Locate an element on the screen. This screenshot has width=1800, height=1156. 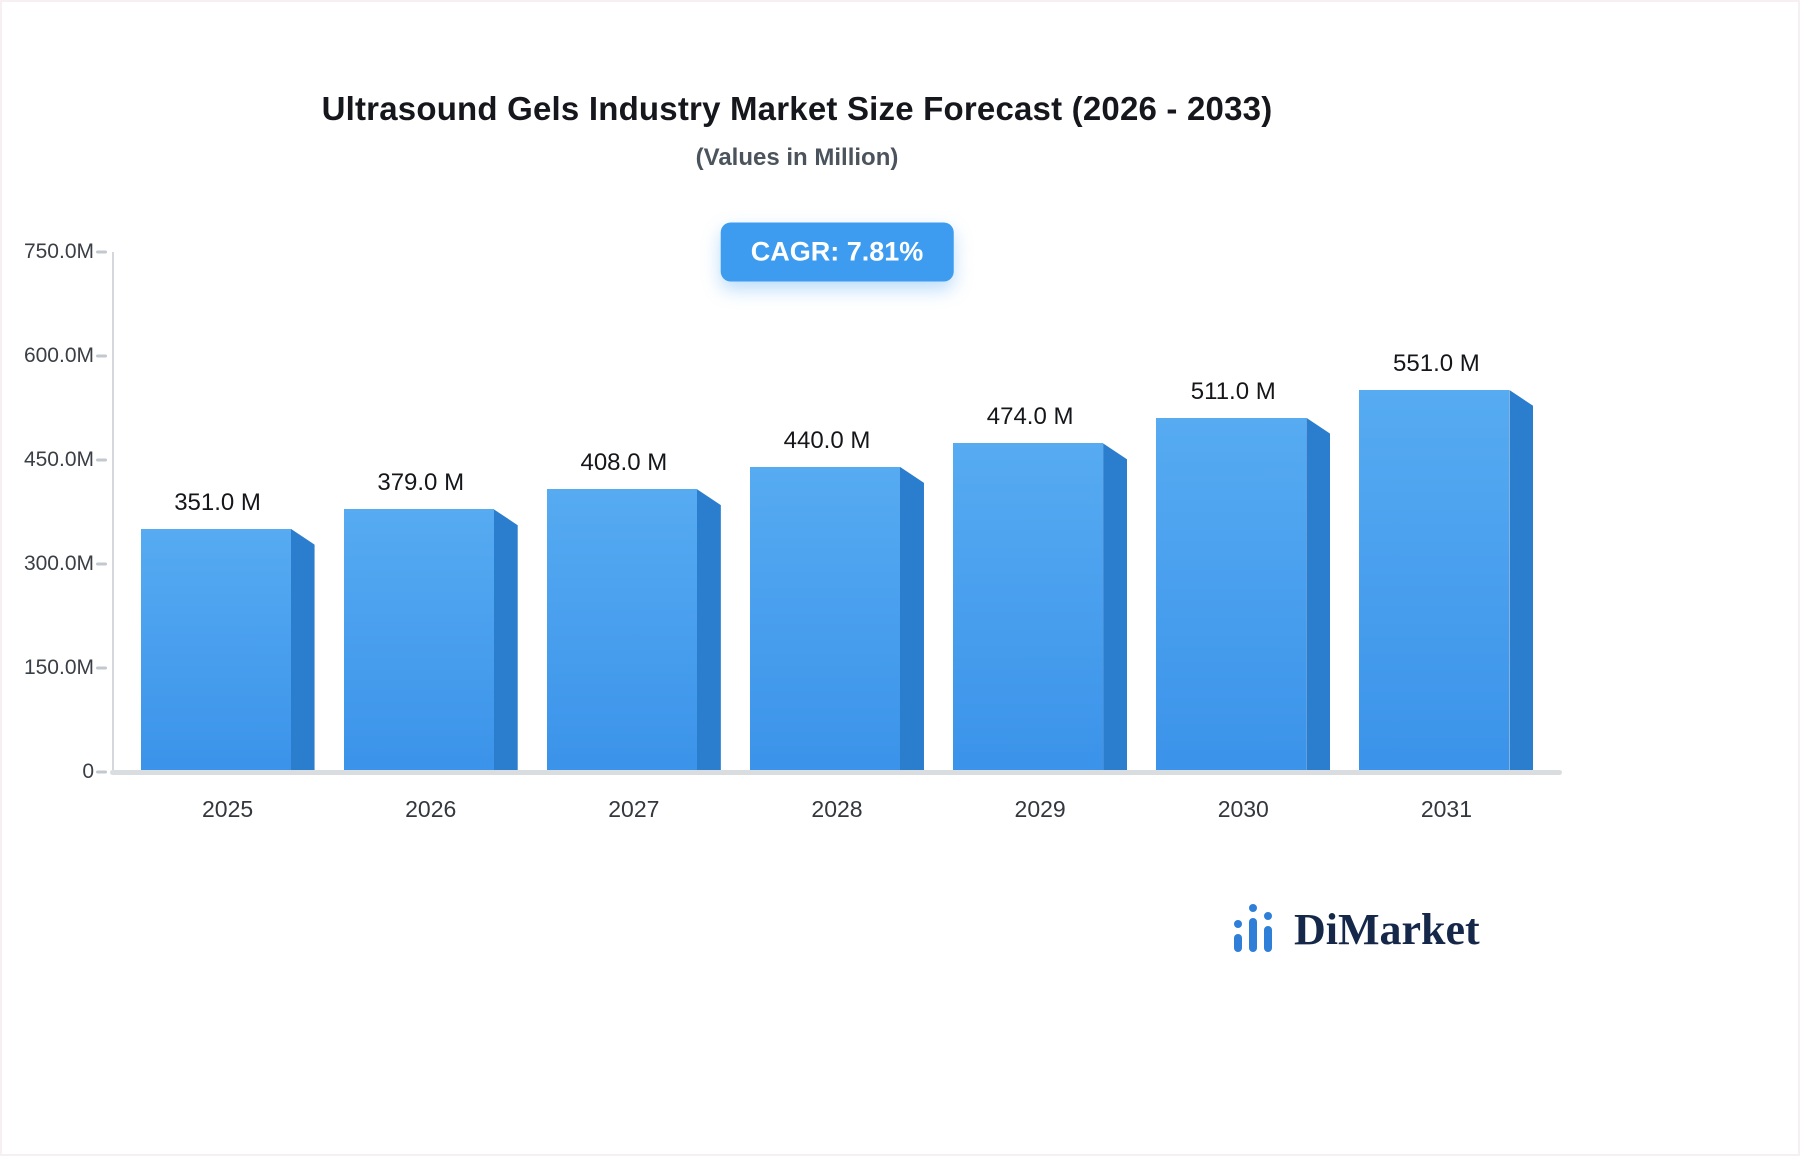
bar-group: 379.0 M is located at coordinates (430, 620).